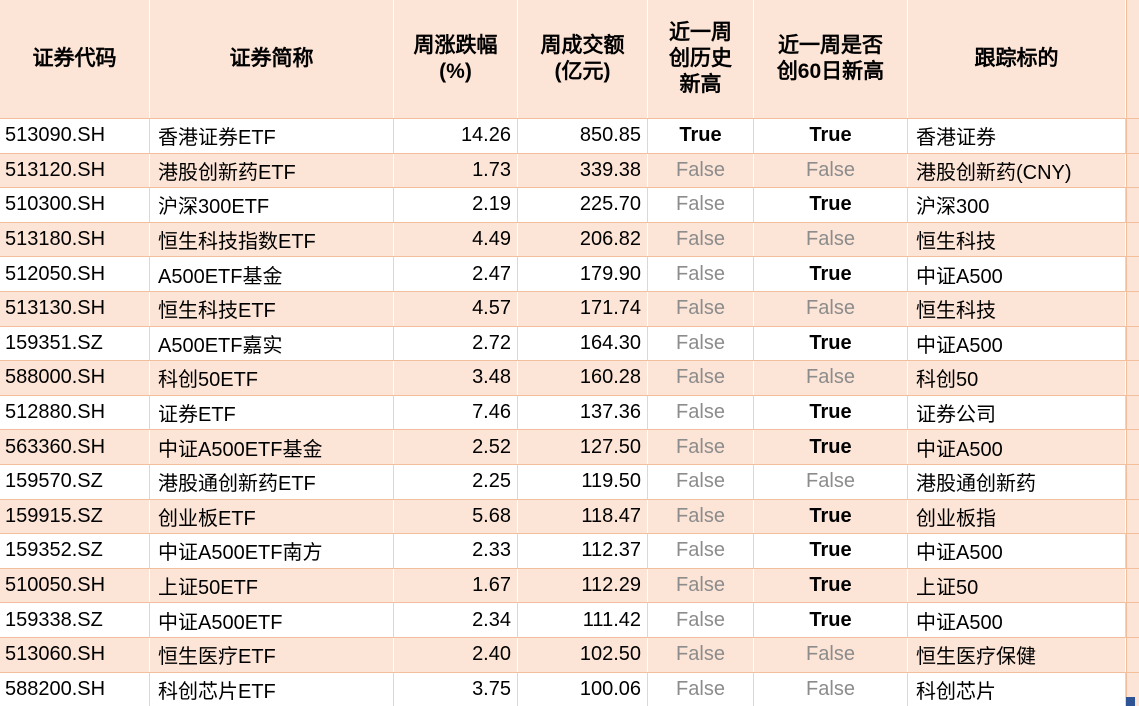 This screenshot has width=1139, height=706. Describe the element at coordinates (1017, 516) in the screenshot. I see `cell-tracking-target: 创业板指` at that location.